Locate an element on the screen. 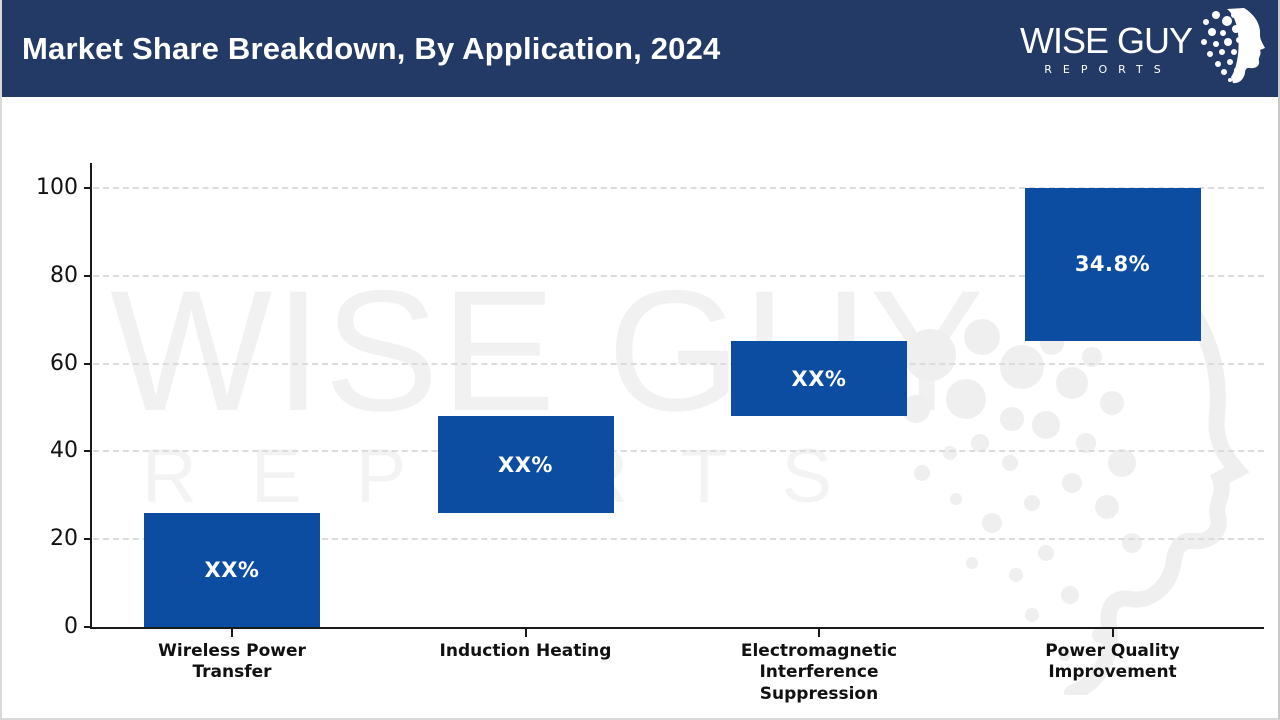 This screenshot has width=1280, height=720. y-tick-label: 20 is located at coordinates (64, 539).